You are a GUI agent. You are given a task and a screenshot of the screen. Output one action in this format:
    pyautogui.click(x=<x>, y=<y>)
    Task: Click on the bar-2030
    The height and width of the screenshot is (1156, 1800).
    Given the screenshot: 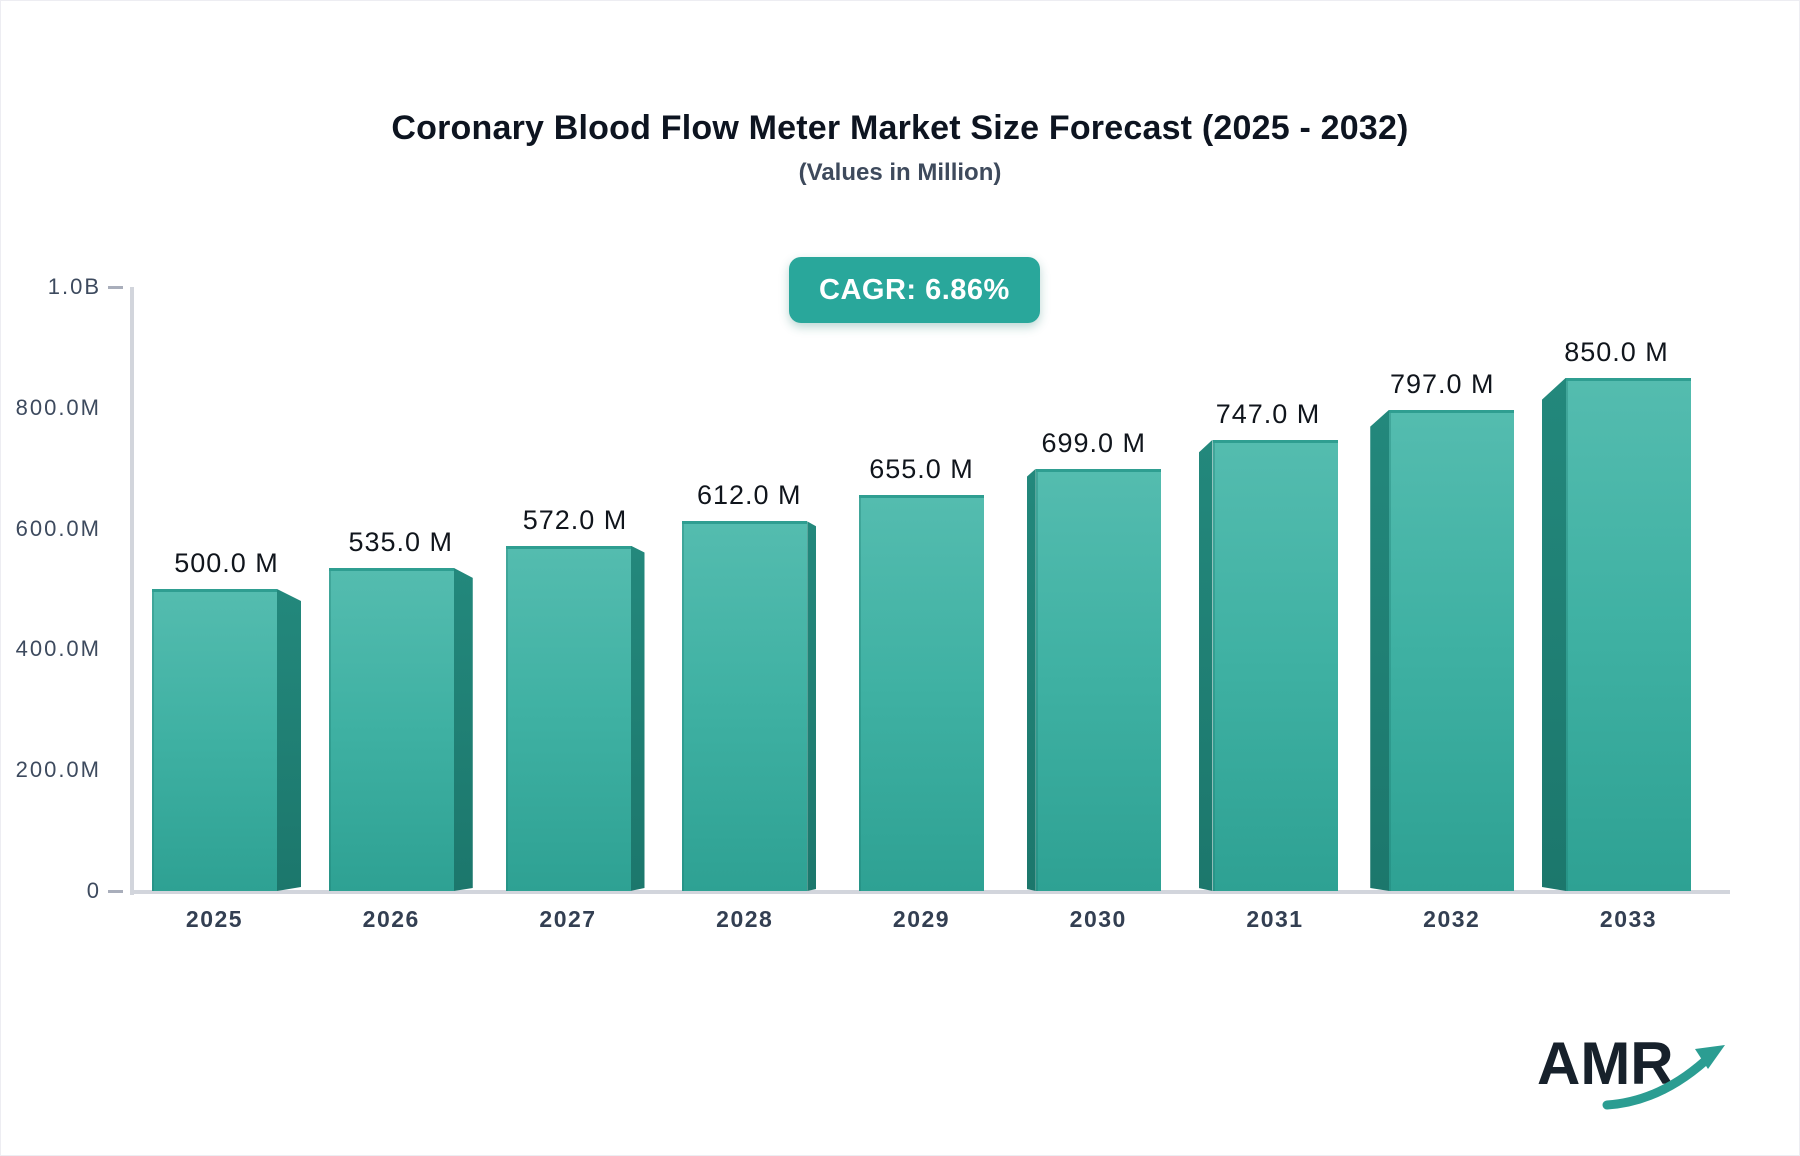 What is the action you would take?
    pyautogui.click(x=1098, y=679)
    